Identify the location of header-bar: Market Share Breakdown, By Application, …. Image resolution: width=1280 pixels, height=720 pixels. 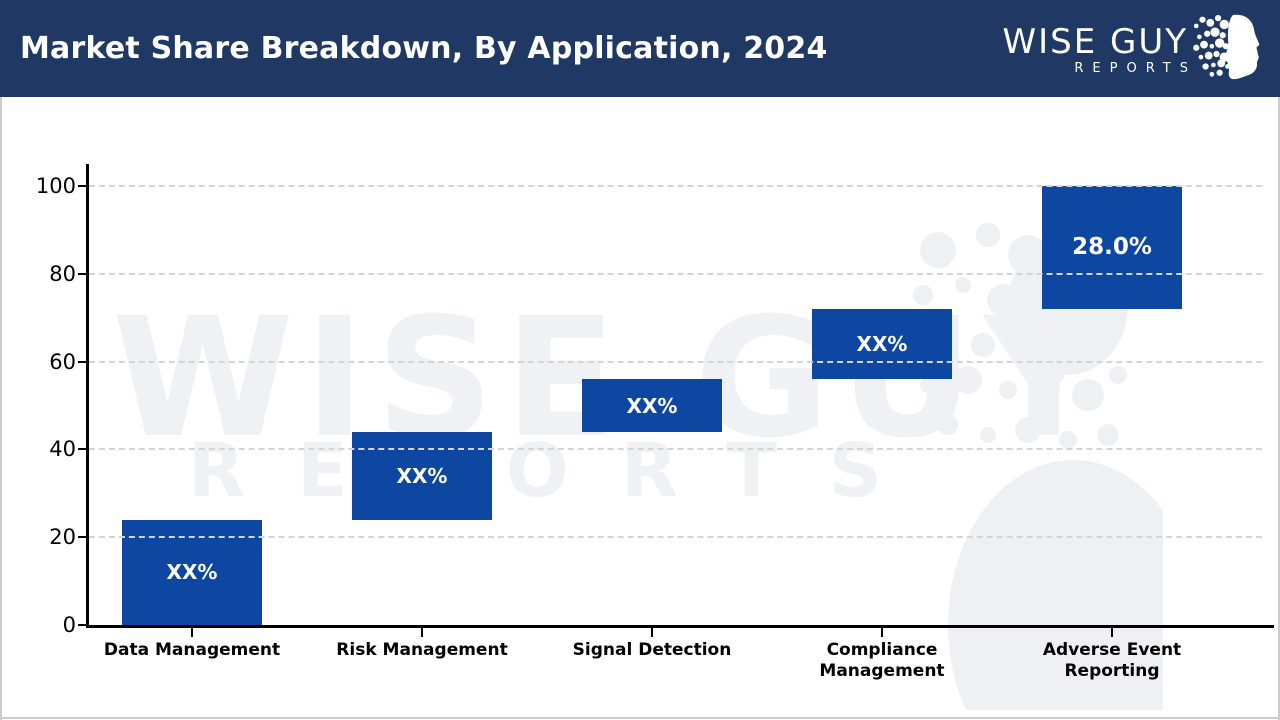
(640, 48).